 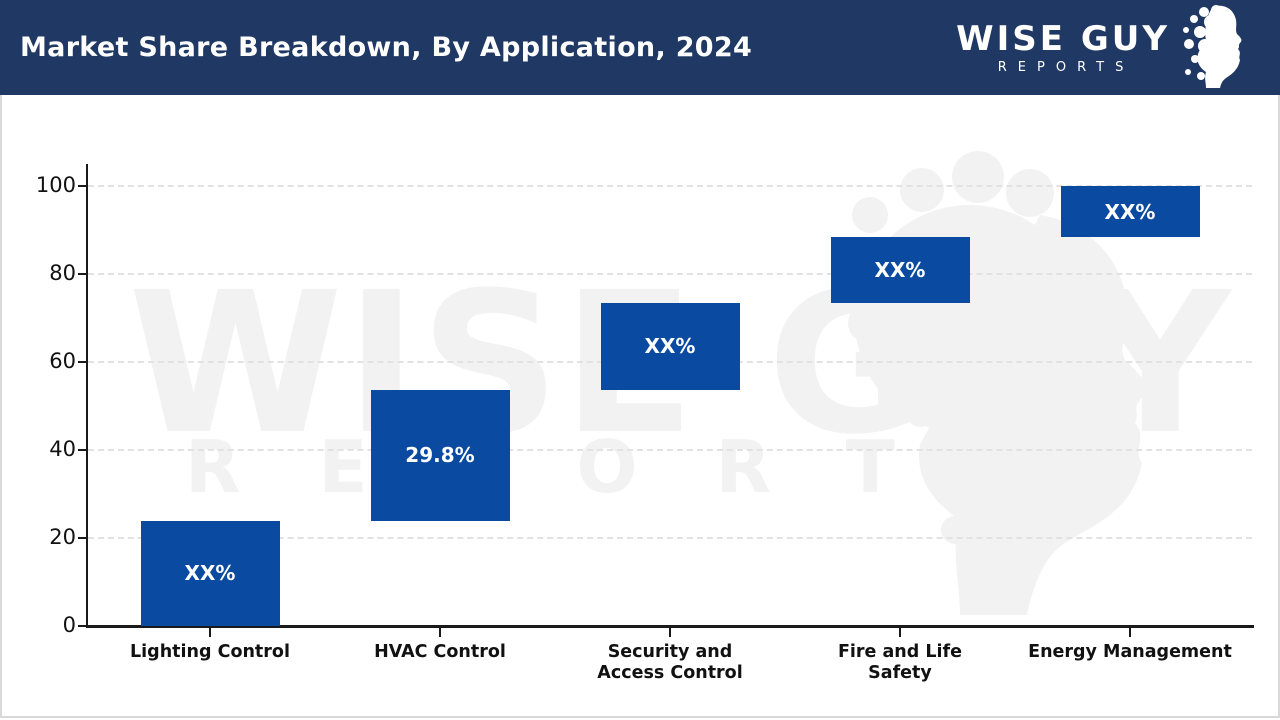 I want to click on brand-name: WISE GUY, so click(x=1063, y=38).